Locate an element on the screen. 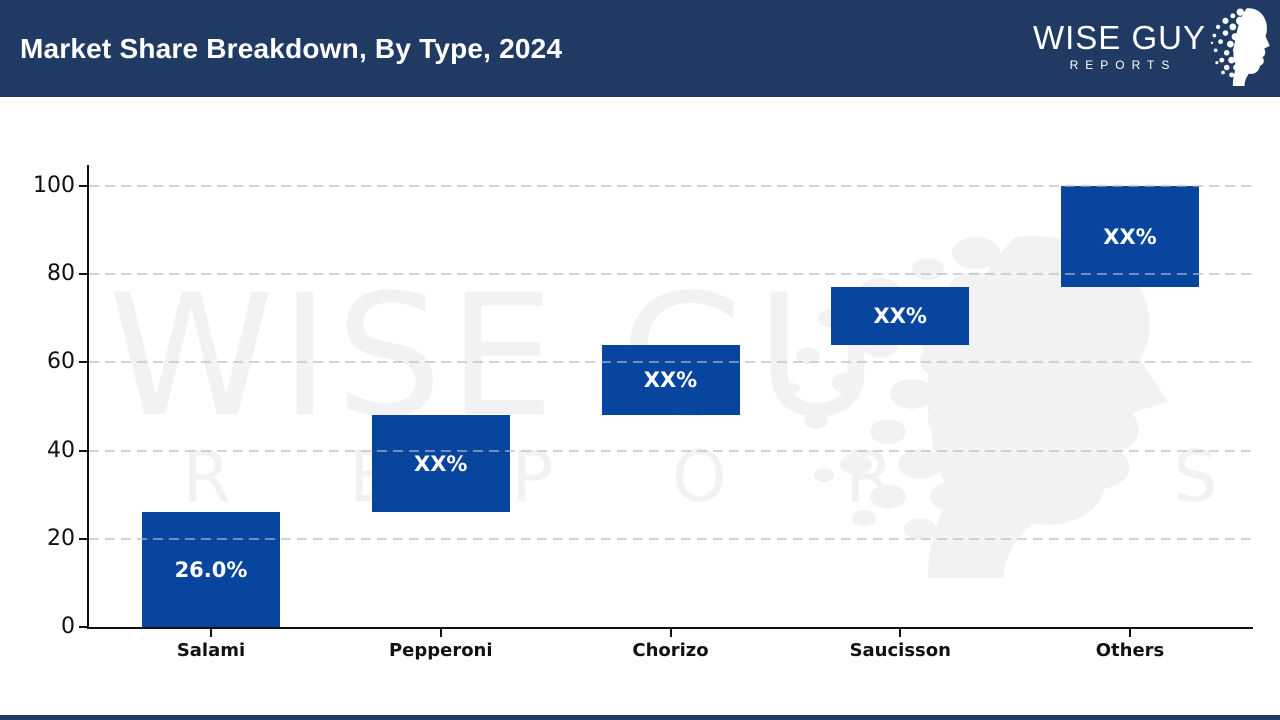 The width and height of the screenshot is (1280, 720). x-tick-label: Pepperoni is located at coordinates (440, 650).